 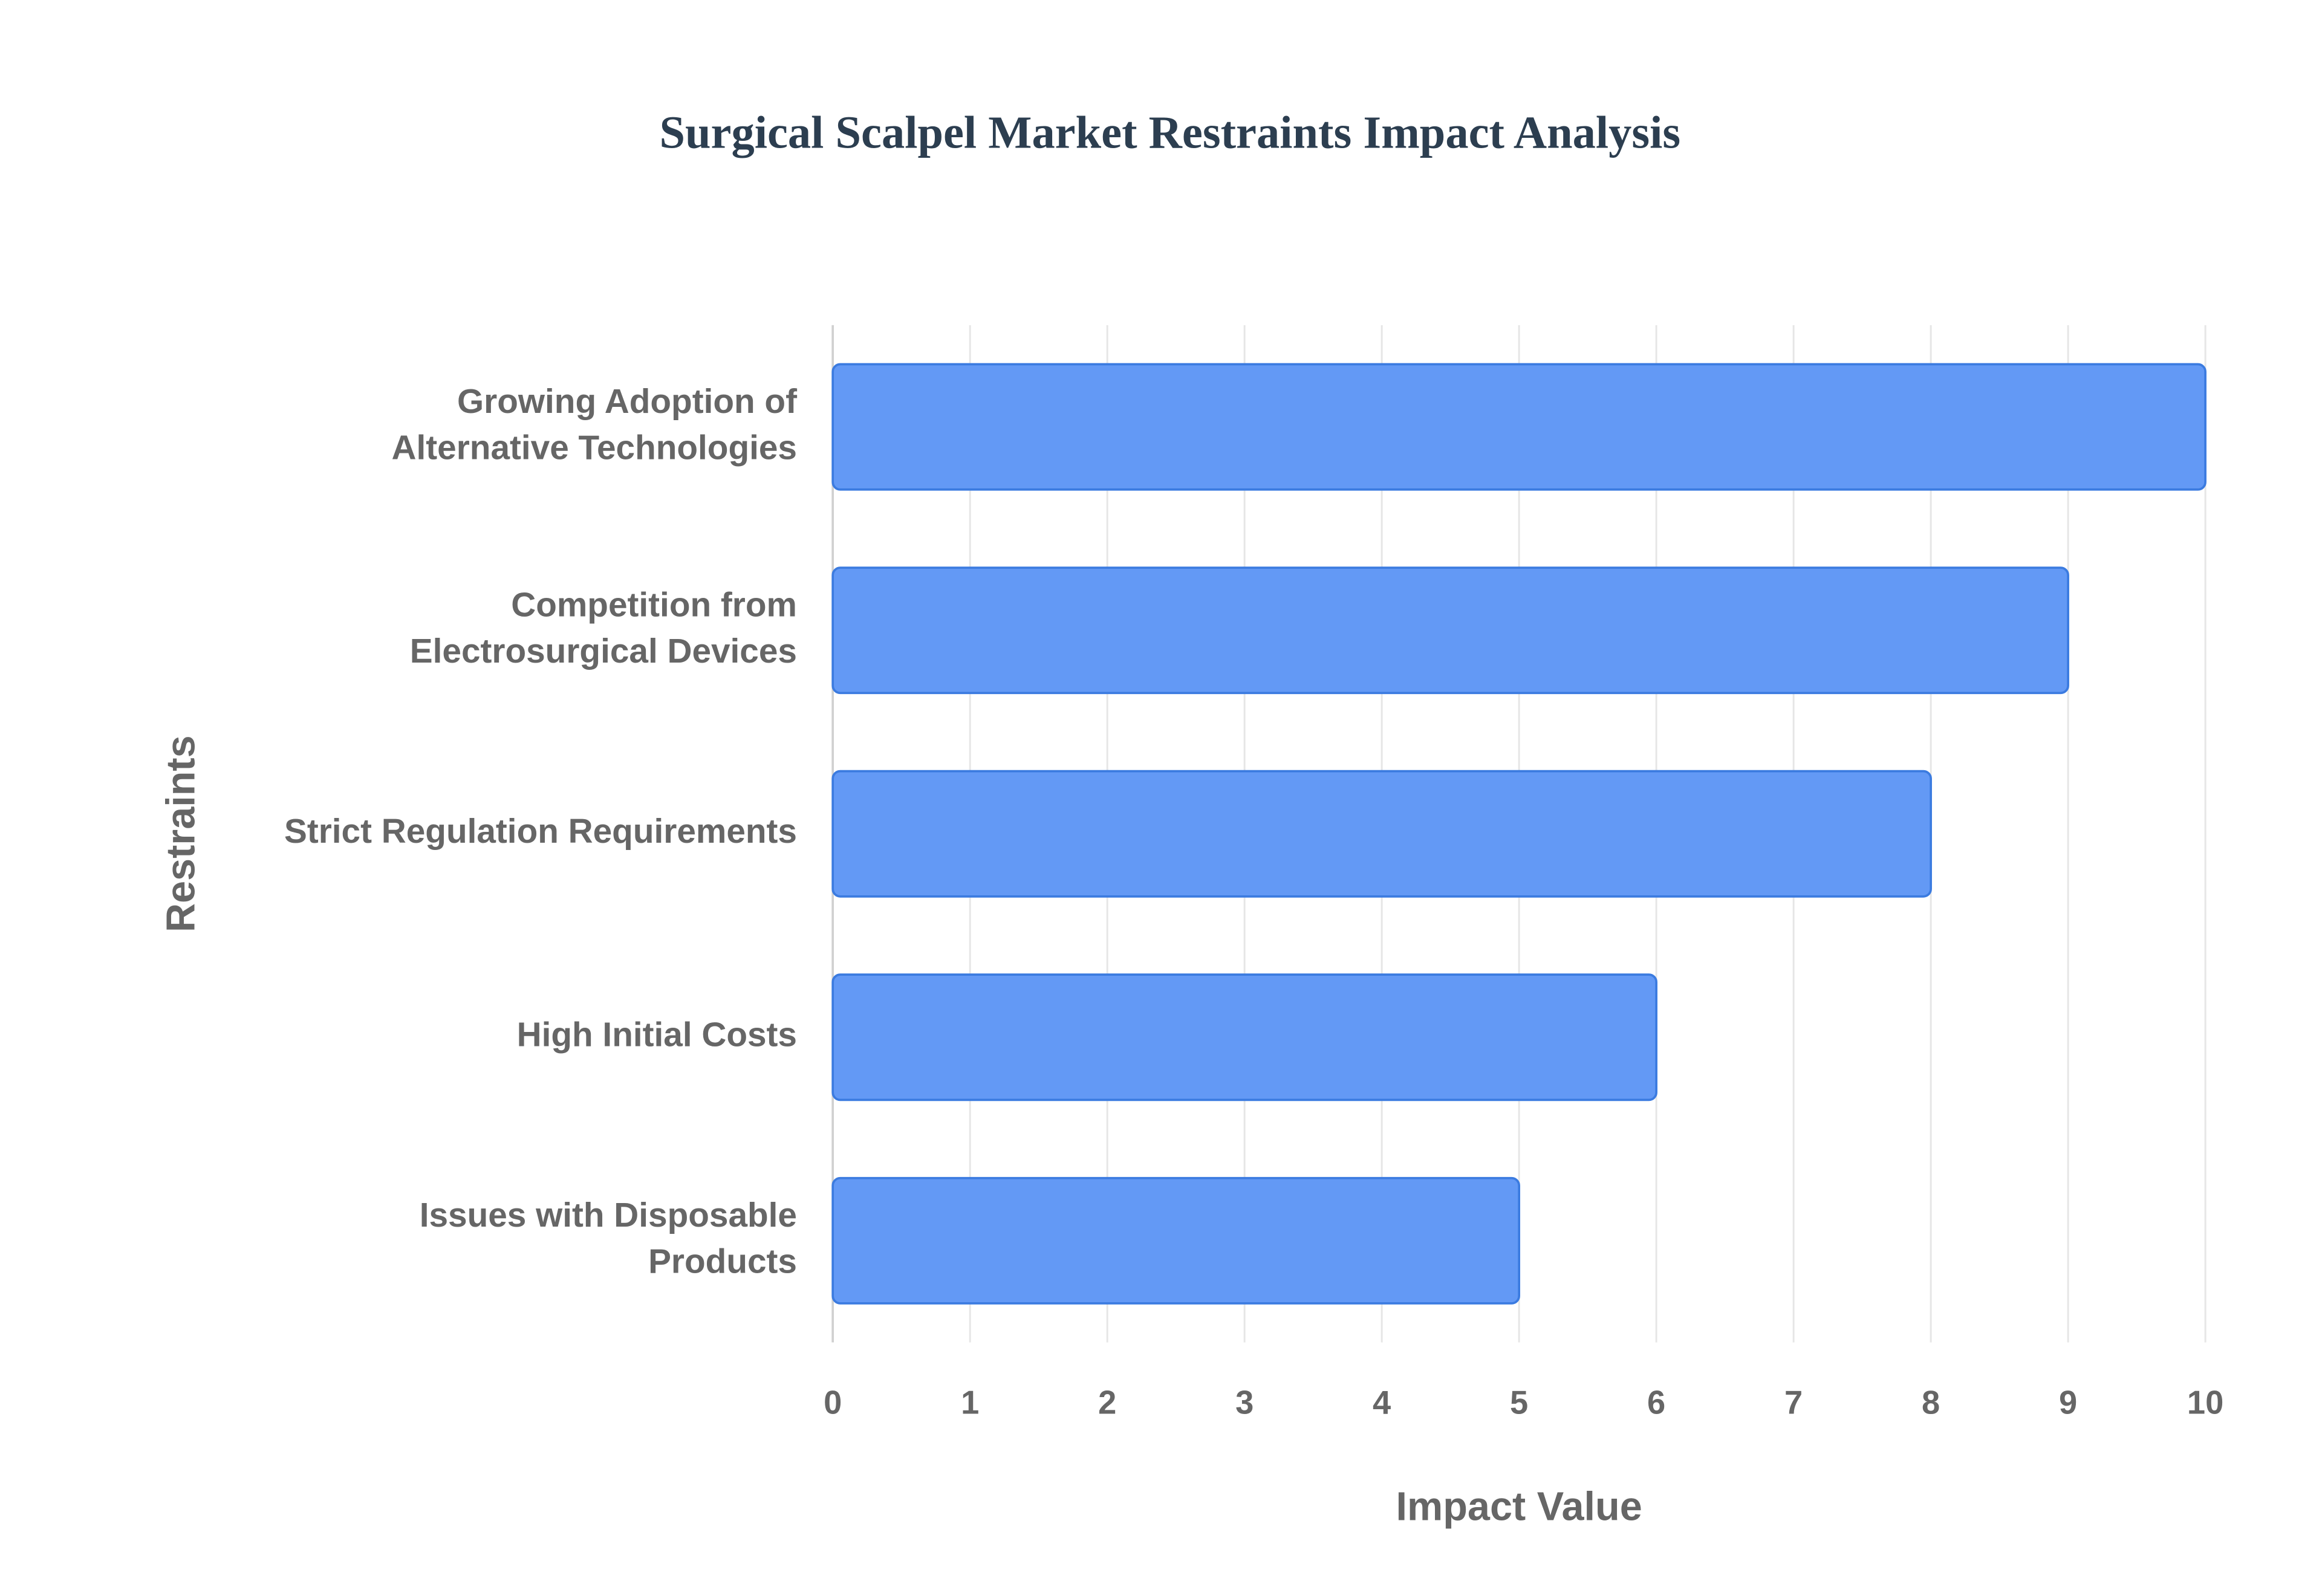 What do you see at coordinates (1519, 1506) in the screenshot?
I see `x-axis-title: Impact Value` at bounding box center [1519, 1506].